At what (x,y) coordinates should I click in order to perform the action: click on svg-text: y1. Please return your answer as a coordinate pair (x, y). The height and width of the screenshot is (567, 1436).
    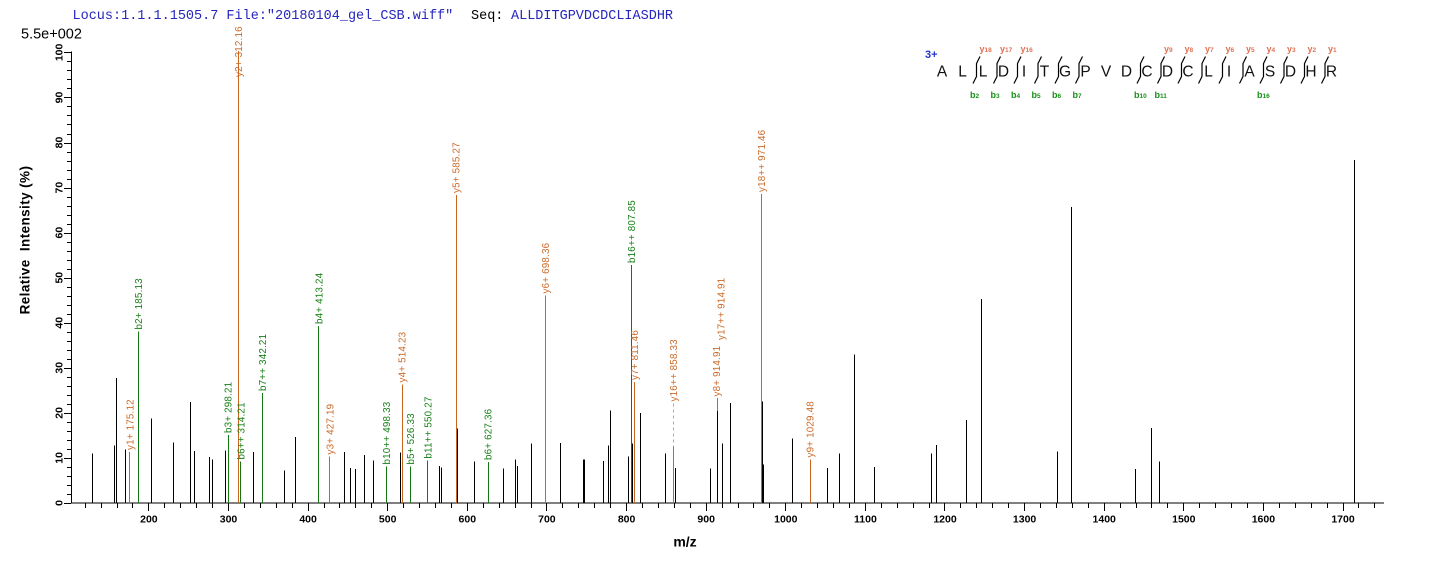
    Looking at the image, I should click on (1332, 49).